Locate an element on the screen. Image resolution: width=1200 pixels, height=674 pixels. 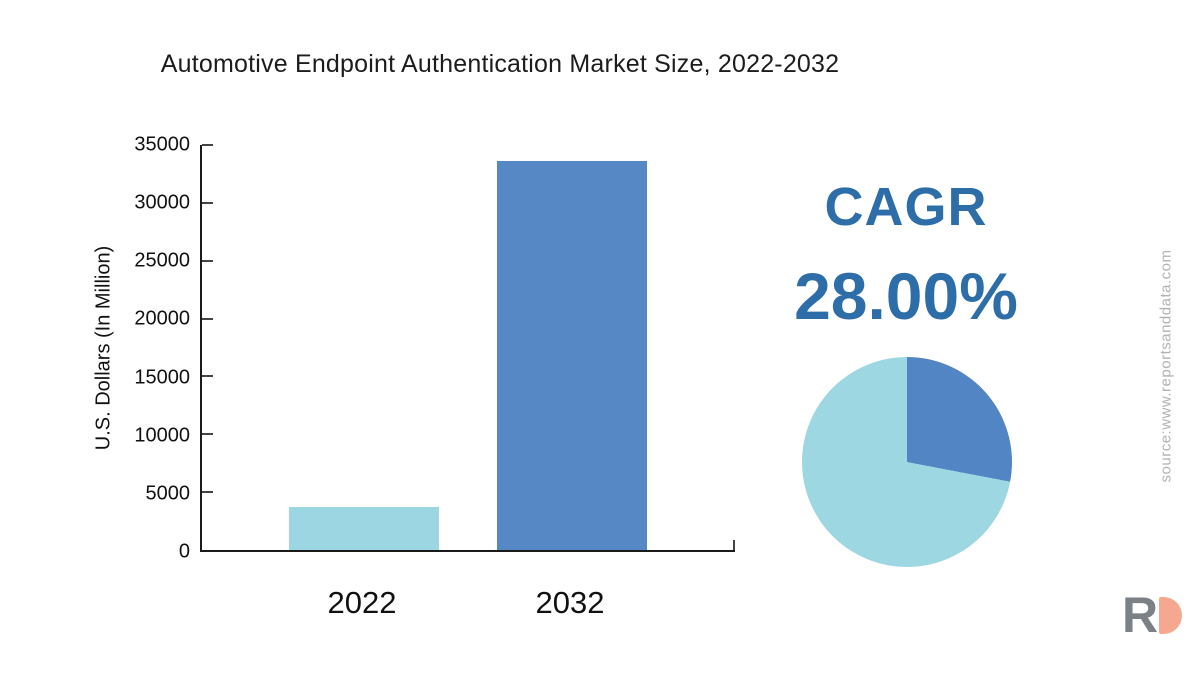
logo-d-icon is located at coordinates (1171, 615).